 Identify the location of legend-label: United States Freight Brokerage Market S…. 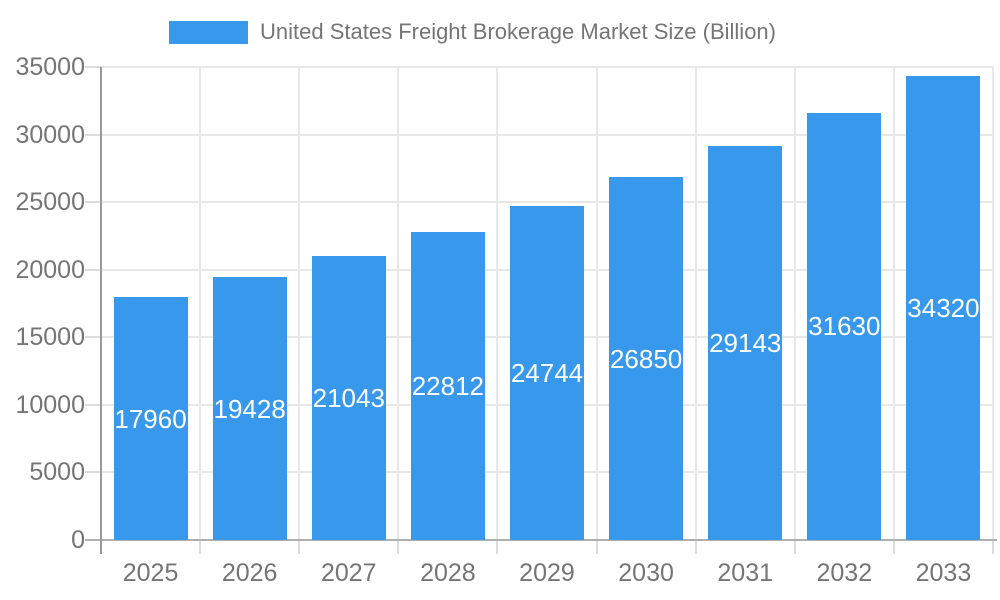
(518, 31).